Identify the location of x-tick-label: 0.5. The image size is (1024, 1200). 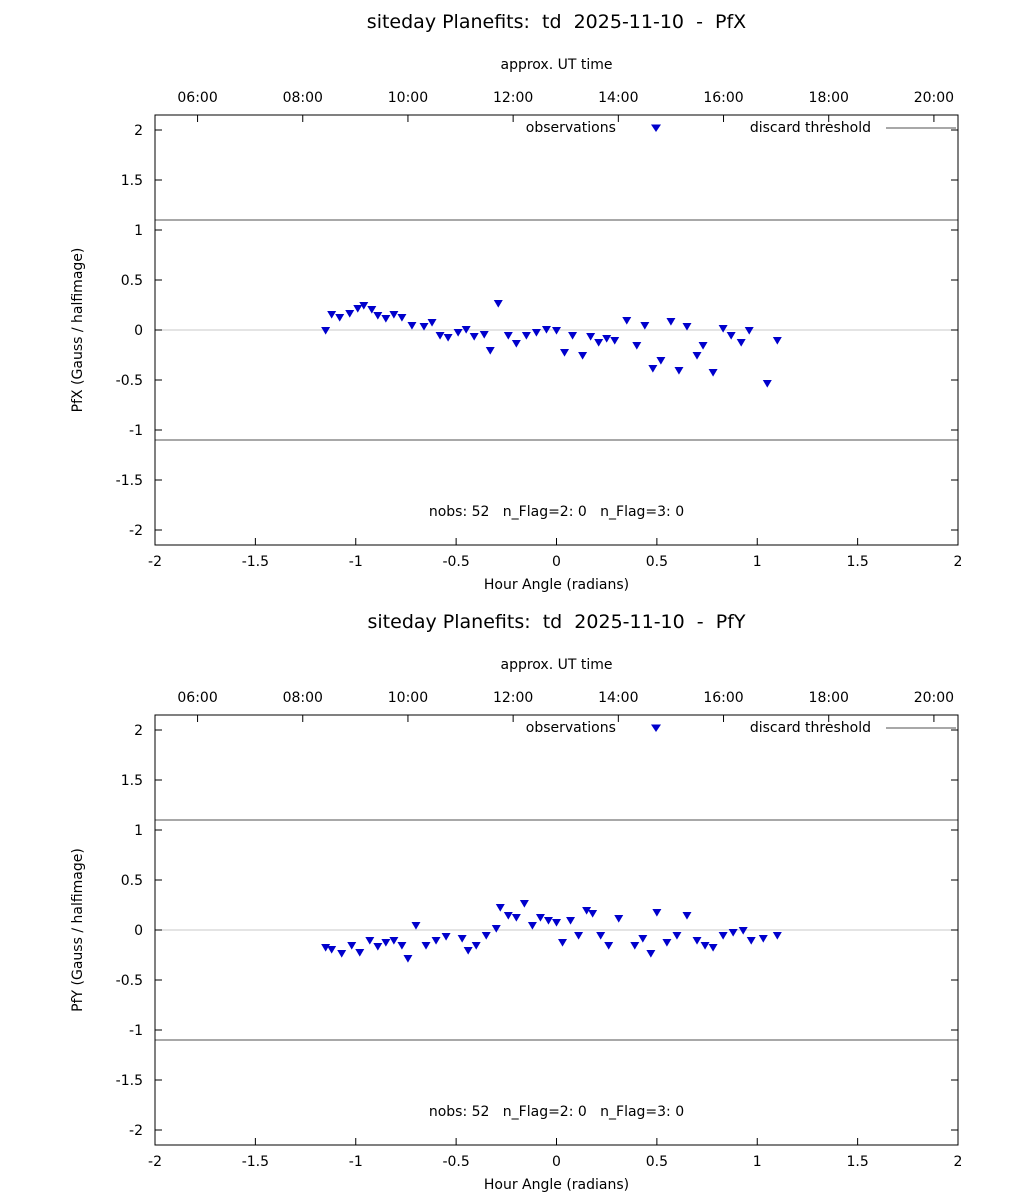
(657, 1162).